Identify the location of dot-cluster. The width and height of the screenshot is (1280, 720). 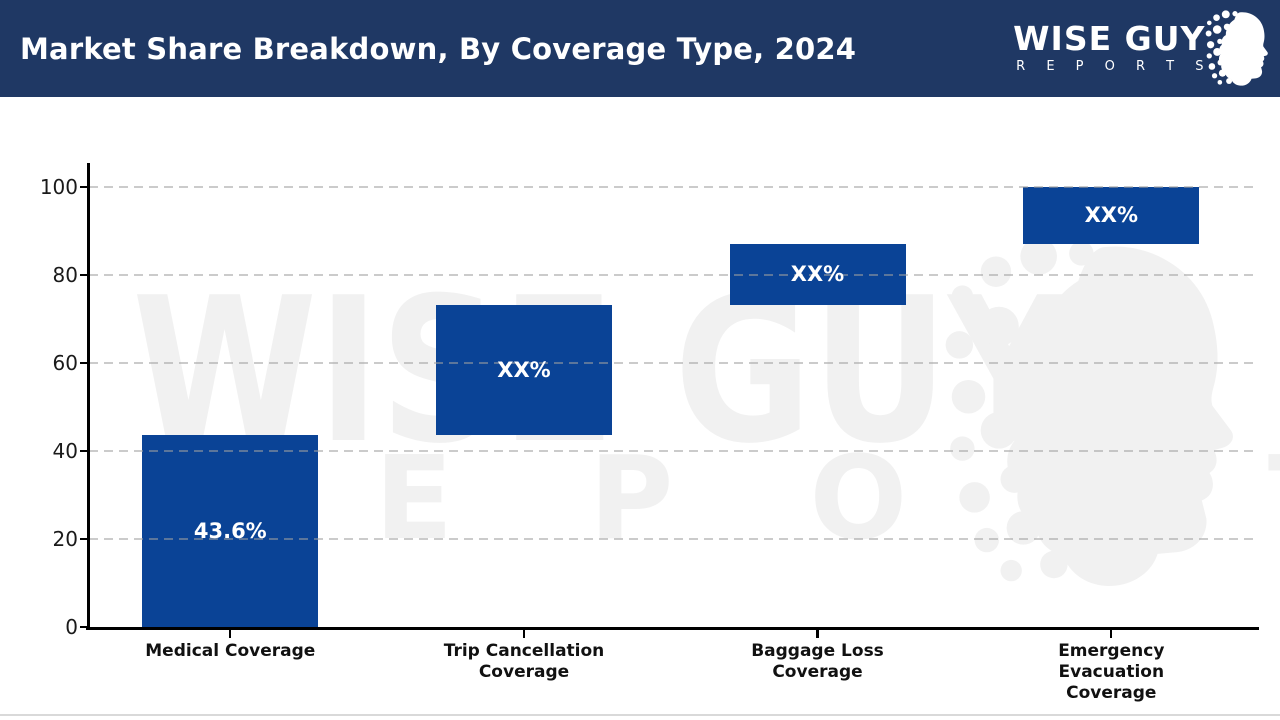
(1222, 47).